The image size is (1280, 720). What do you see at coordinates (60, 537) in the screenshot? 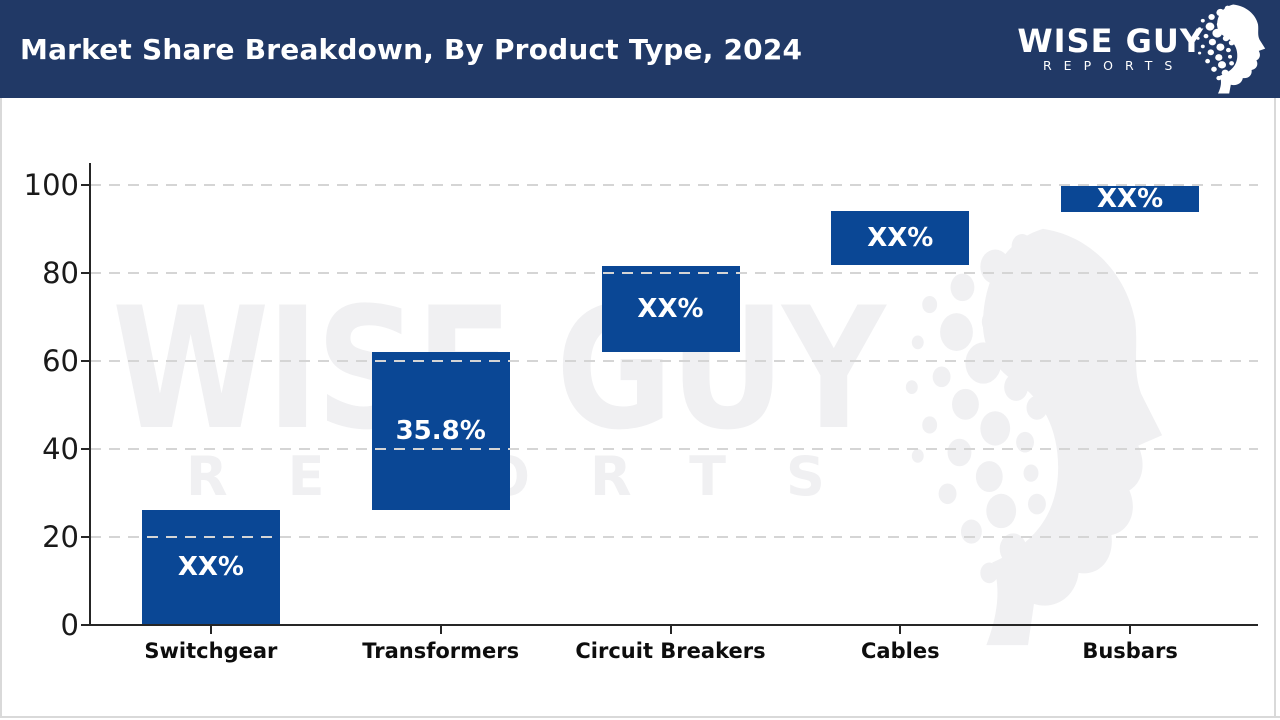
I see `y-axis-tick-label: 20` at bounding box center [60, 537].